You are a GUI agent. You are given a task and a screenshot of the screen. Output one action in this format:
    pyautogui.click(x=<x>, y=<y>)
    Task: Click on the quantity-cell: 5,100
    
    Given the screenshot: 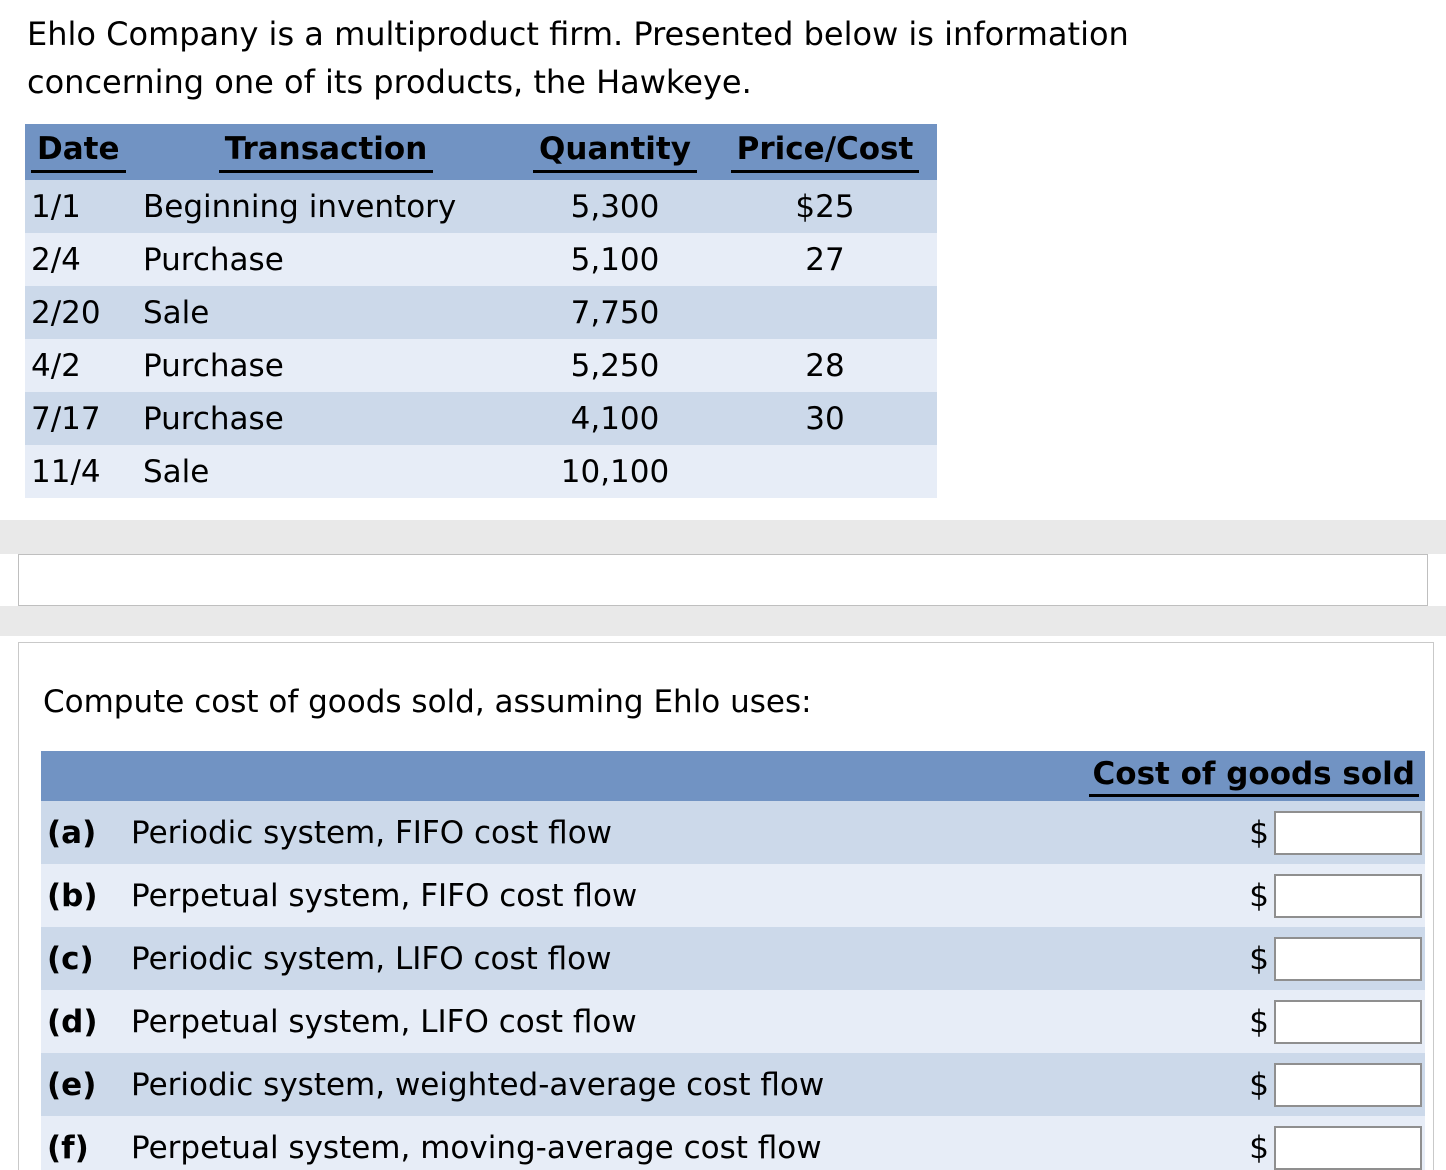 What is the action you would take?
    pyautogui.click(x=615, y=259)
    